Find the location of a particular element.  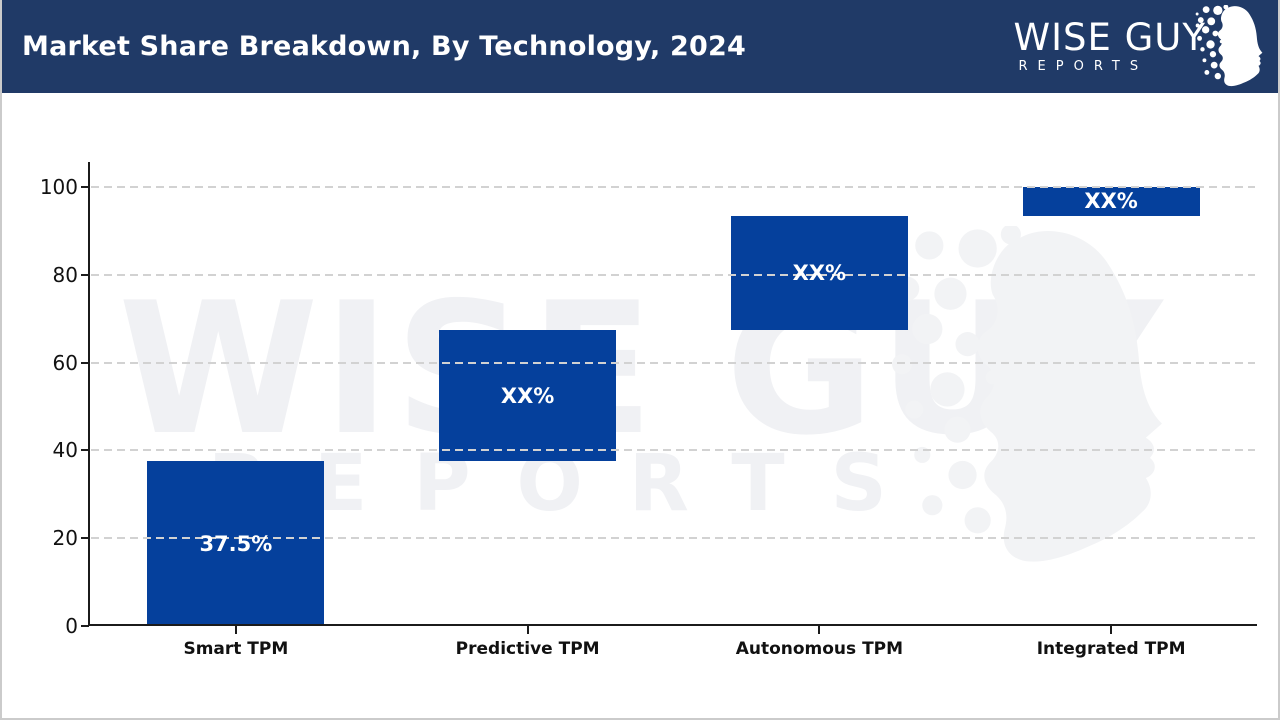

wiseguy-logo: WISE GUY REPORTS is located at coordinates (1141, 47).